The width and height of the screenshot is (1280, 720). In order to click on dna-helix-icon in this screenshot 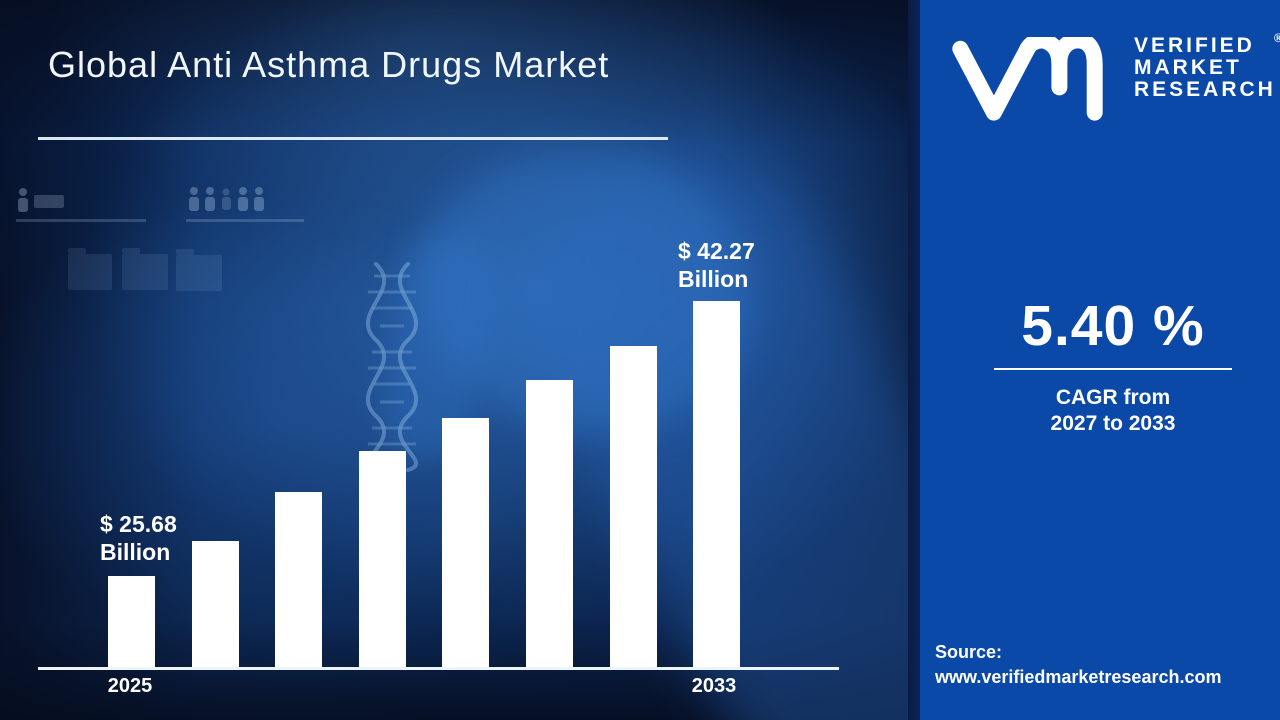, I will do `click(392, 367)`.